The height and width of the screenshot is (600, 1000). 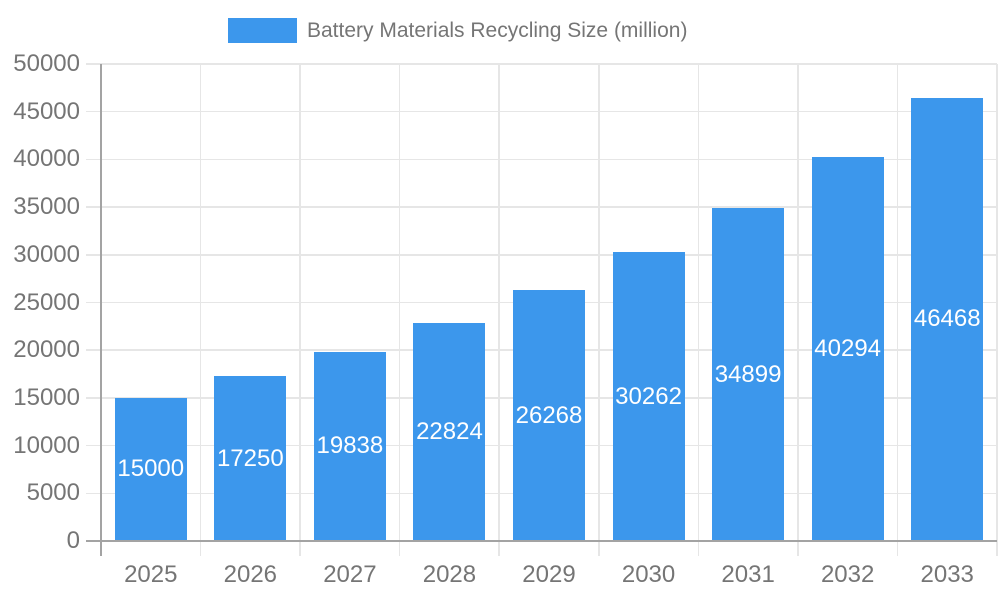 I want to click on y-axis-label: 45000, so click(x=46, y=111).